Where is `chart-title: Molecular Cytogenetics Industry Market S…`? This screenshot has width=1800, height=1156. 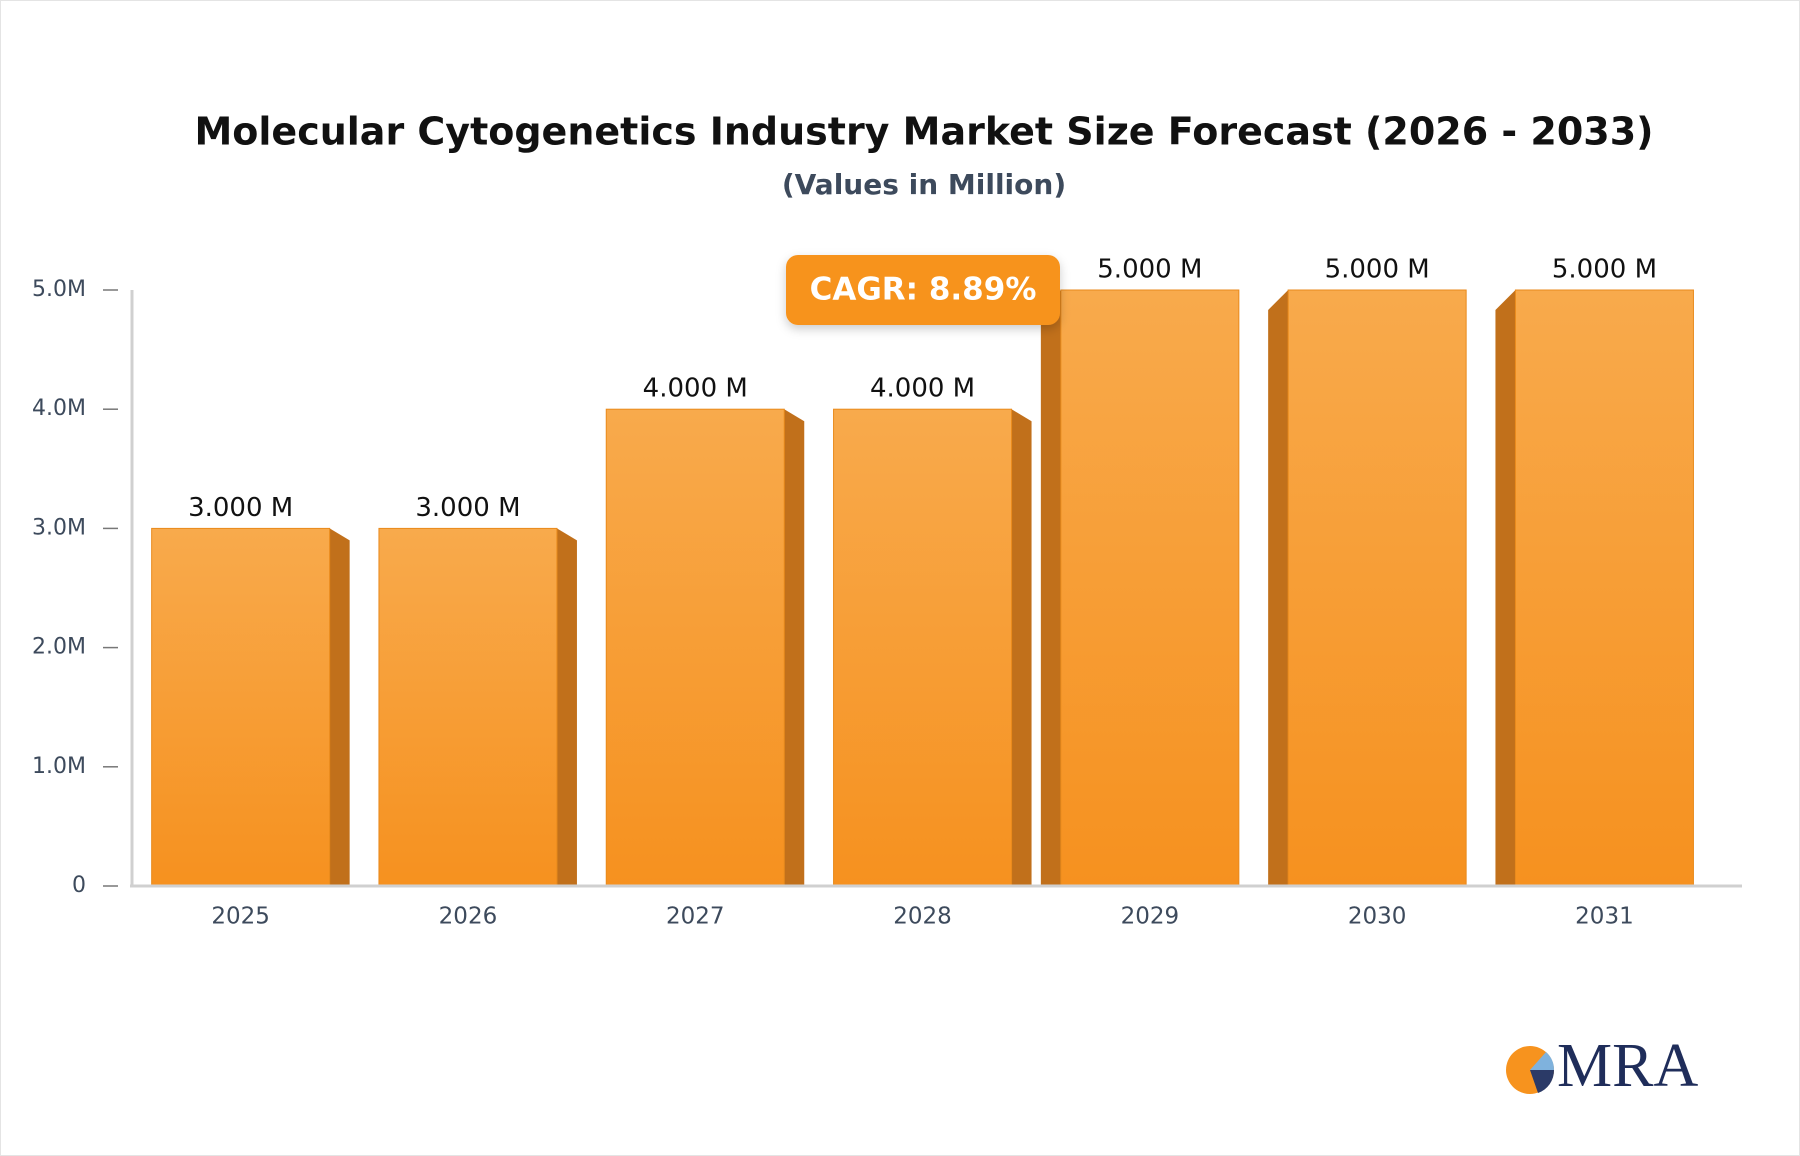 chart-title: Molecular Cytogenetics Industry Market S… is located at coordinates (923, 132).